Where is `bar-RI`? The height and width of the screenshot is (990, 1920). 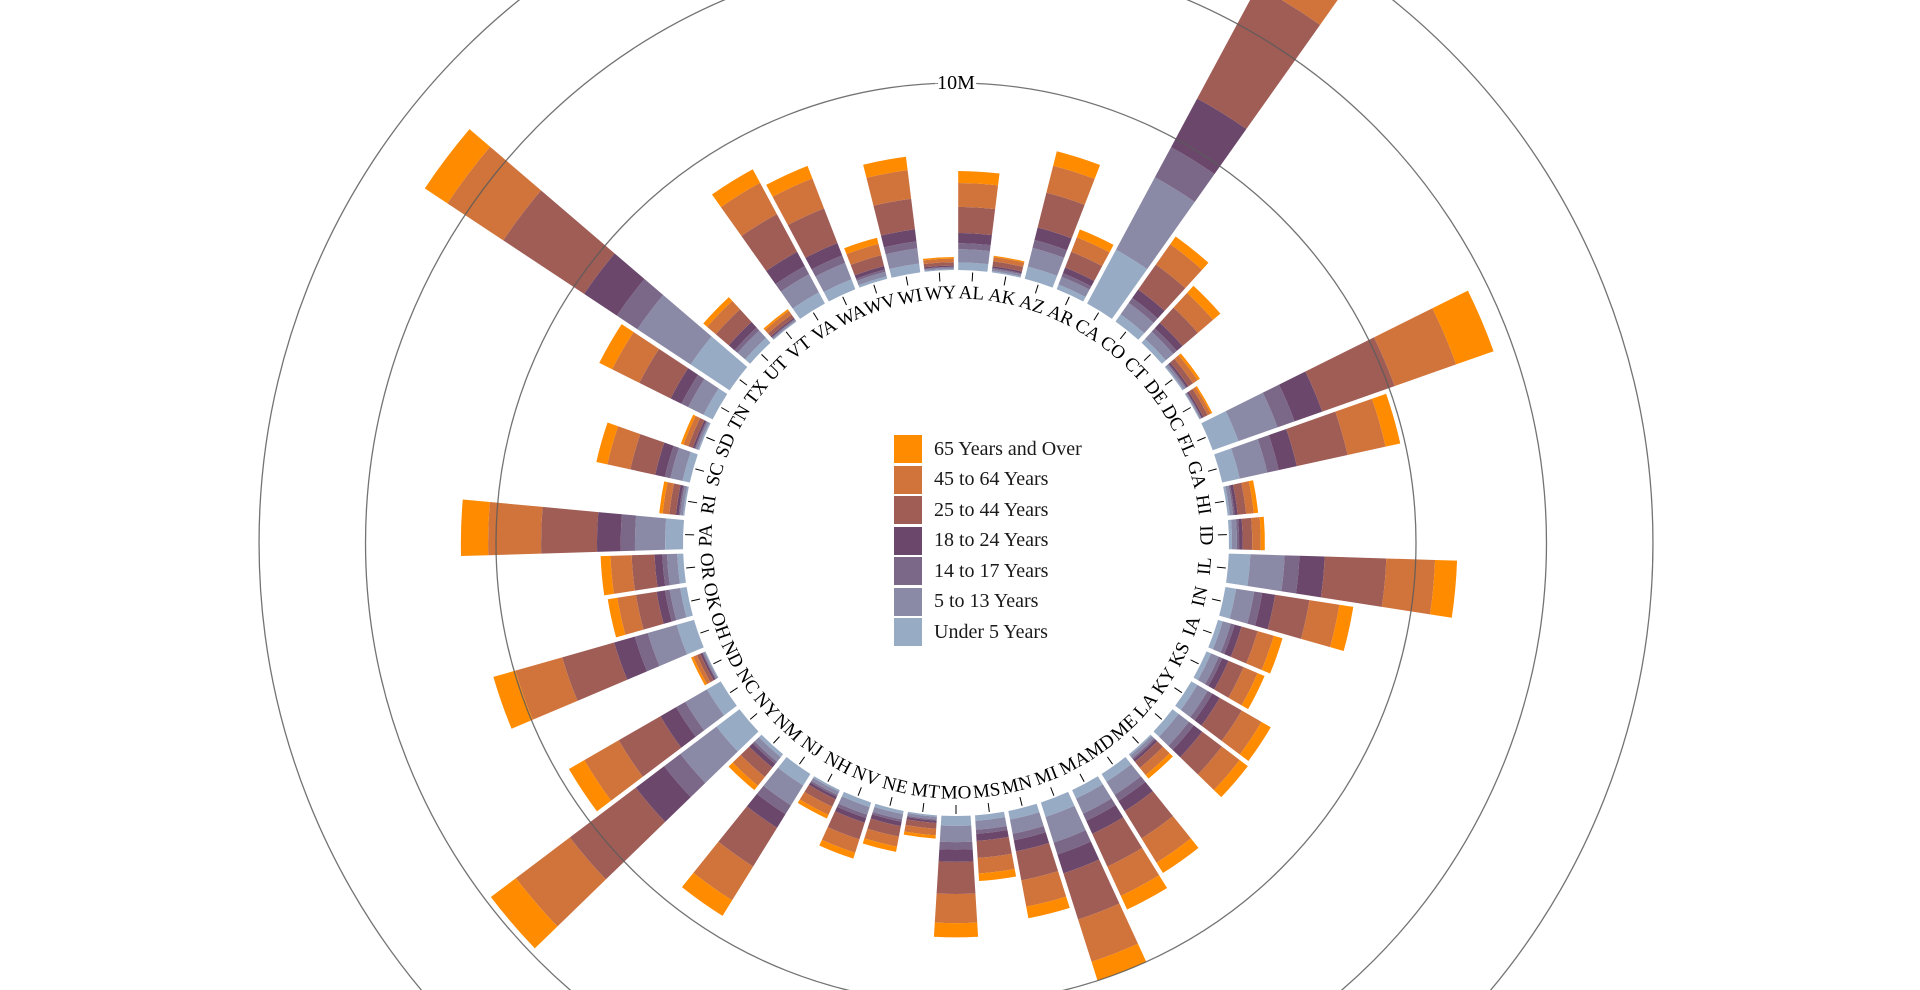
bar-RI is located at coordinates (674, 498).